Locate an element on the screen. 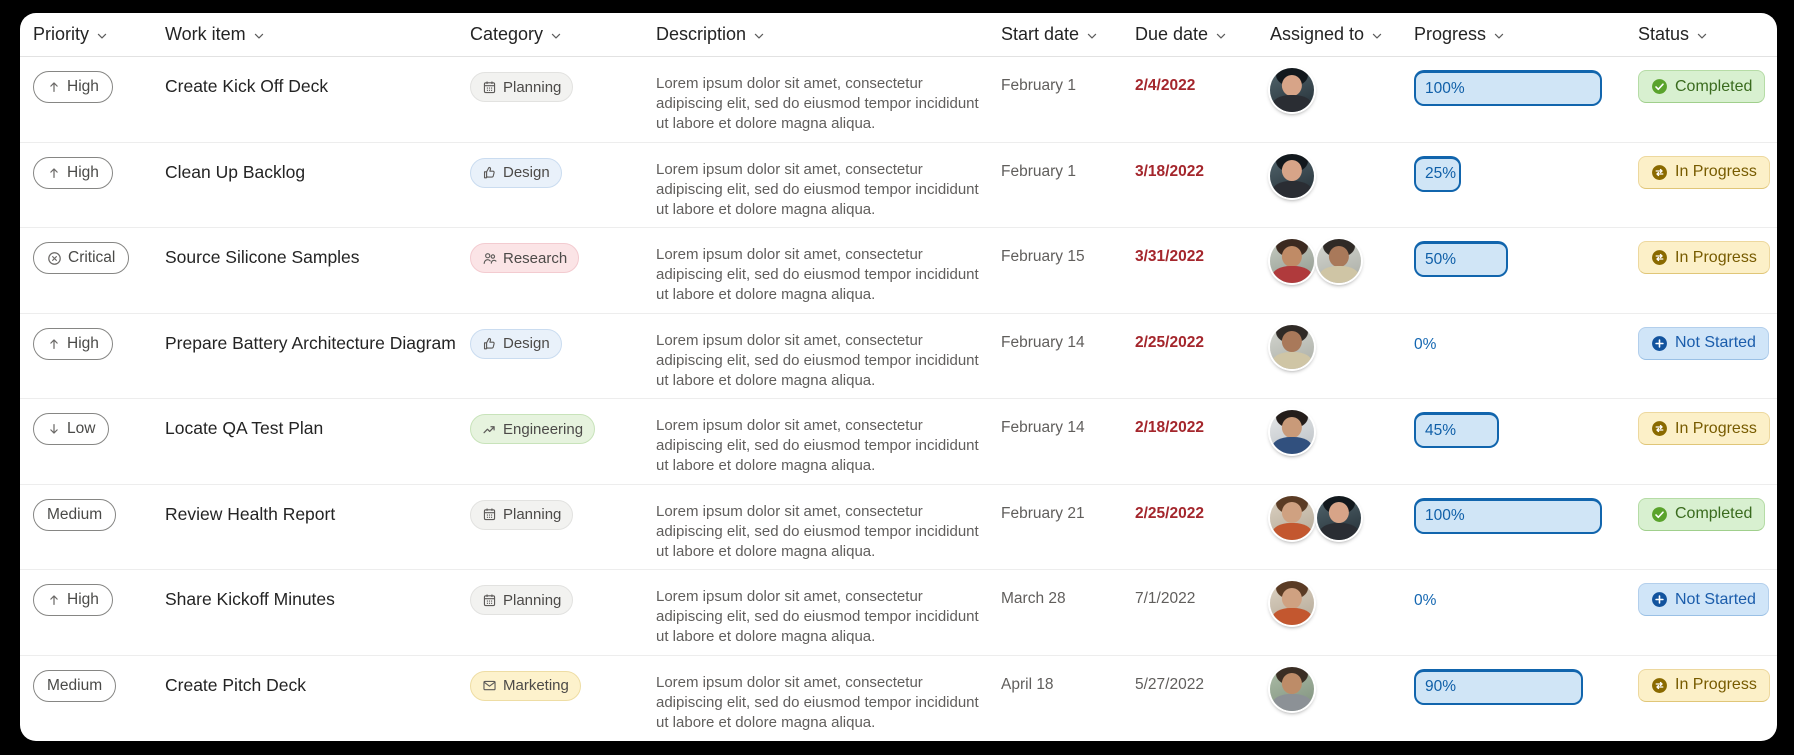  column-header-priority: Priority is located at coordinates (99, 34).